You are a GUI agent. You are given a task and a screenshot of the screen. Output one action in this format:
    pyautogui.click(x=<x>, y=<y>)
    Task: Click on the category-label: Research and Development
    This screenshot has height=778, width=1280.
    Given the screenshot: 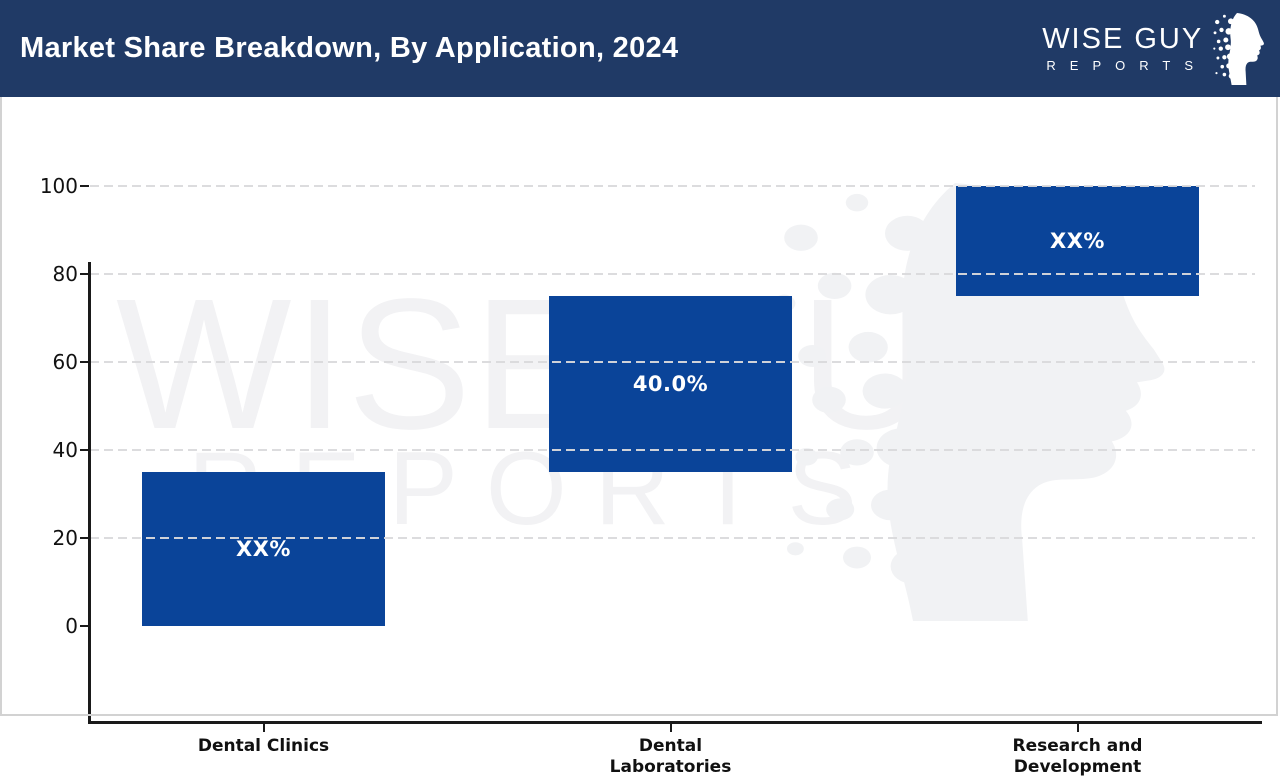 What is the action you would take?
    pyautogui.click(x=1077, y=756)
    